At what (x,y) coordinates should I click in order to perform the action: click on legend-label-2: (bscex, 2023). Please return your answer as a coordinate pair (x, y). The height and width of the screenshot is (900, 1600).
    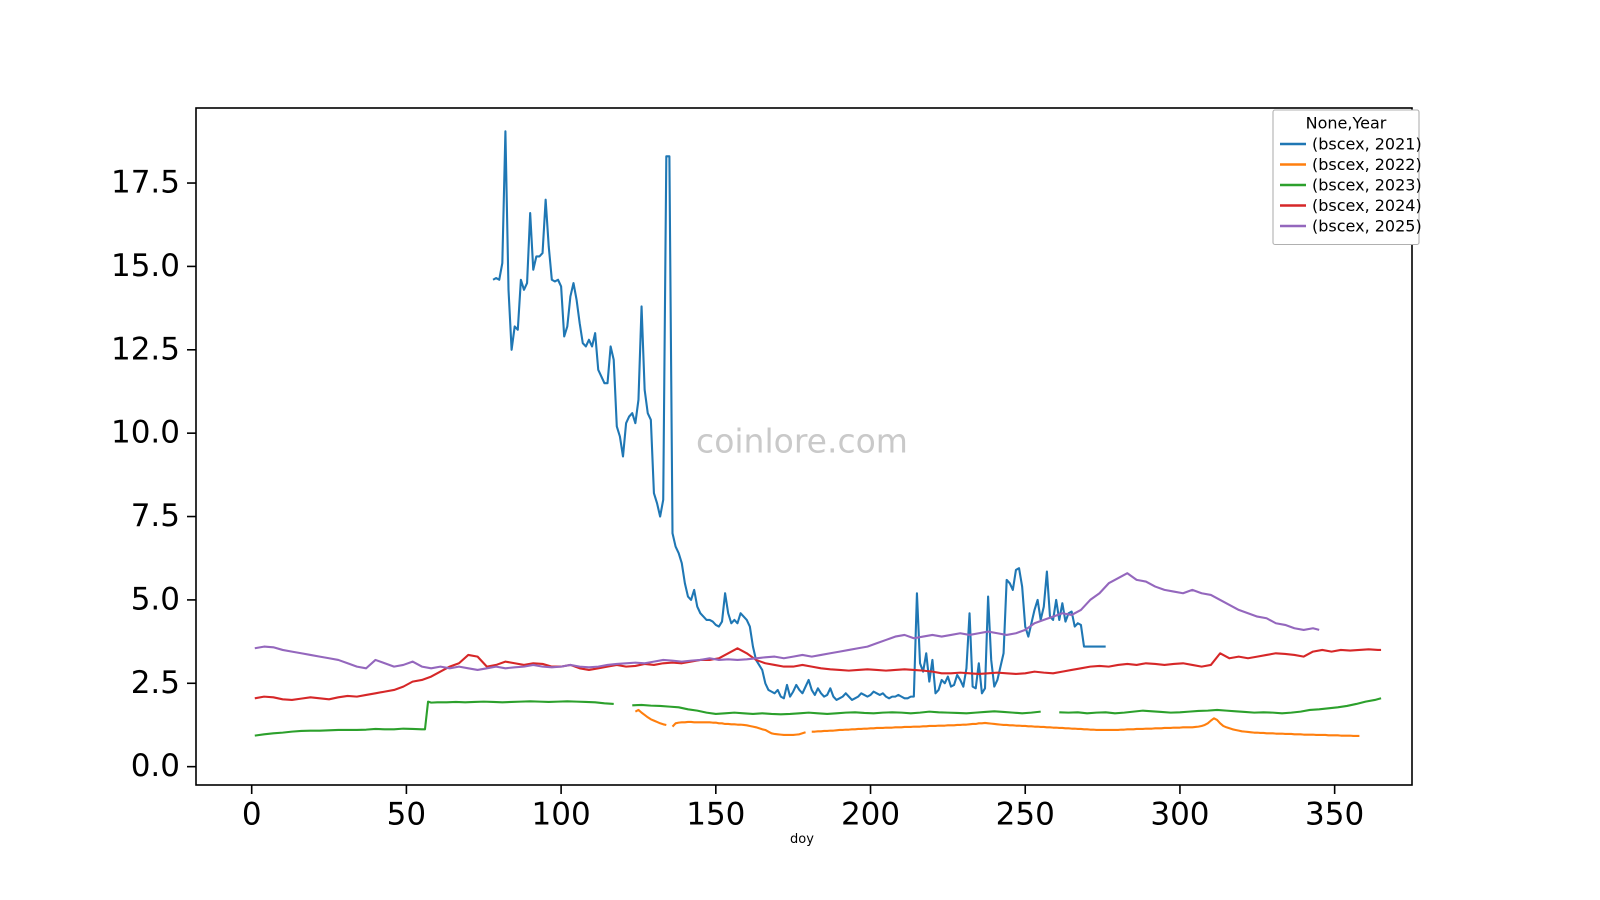
    Looking at the image, I should click on (1367, 185).